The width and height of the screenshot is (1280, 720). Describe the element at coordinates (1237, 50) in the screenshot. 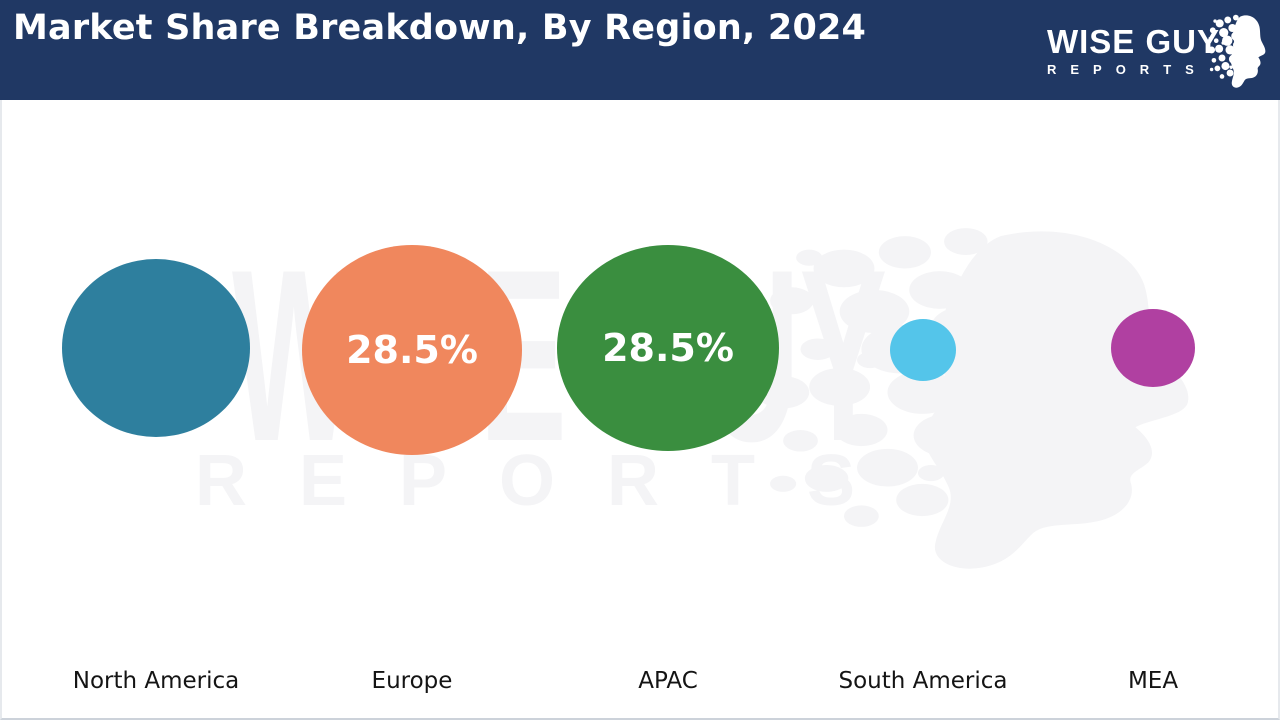

I see `dotted-head-icon` at that location.